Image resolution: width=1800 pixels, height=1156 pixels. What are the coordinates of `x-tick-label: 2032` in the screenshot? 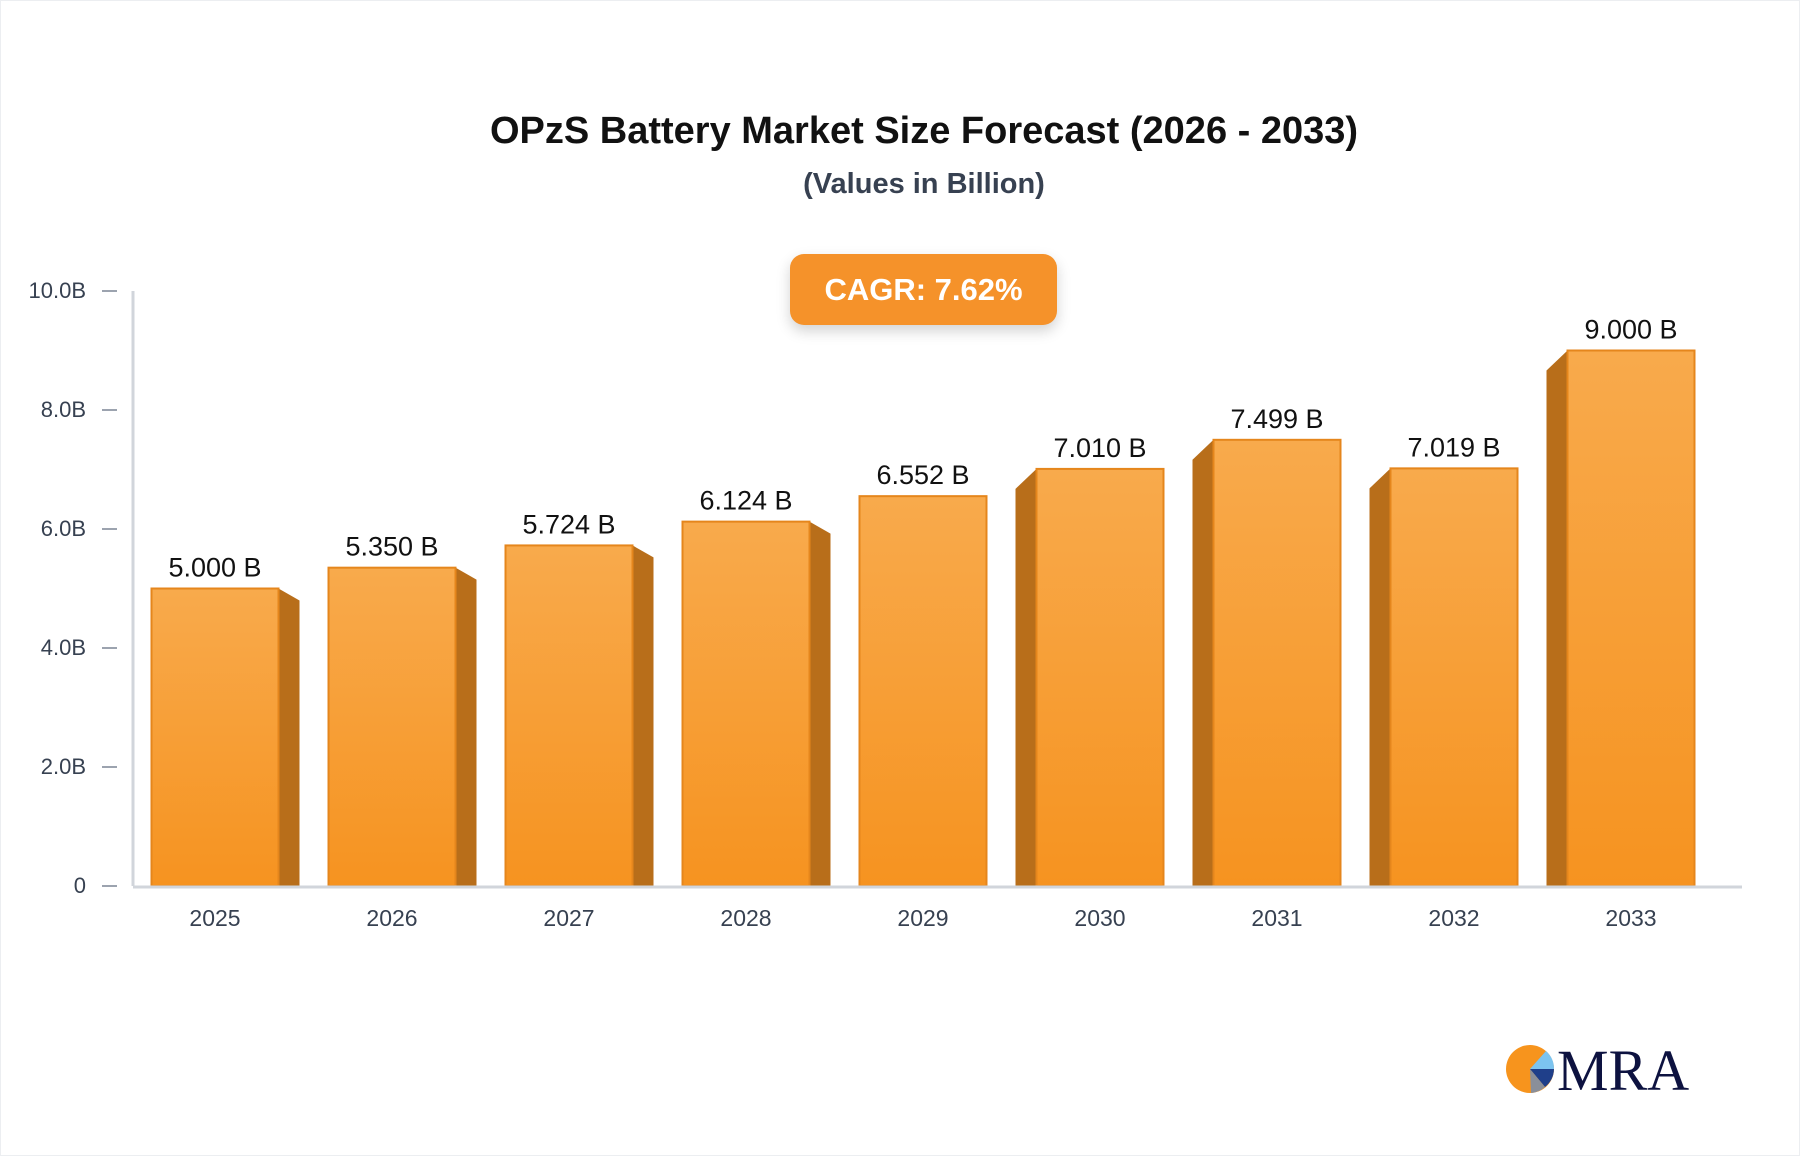 It's located at (1453, 918).